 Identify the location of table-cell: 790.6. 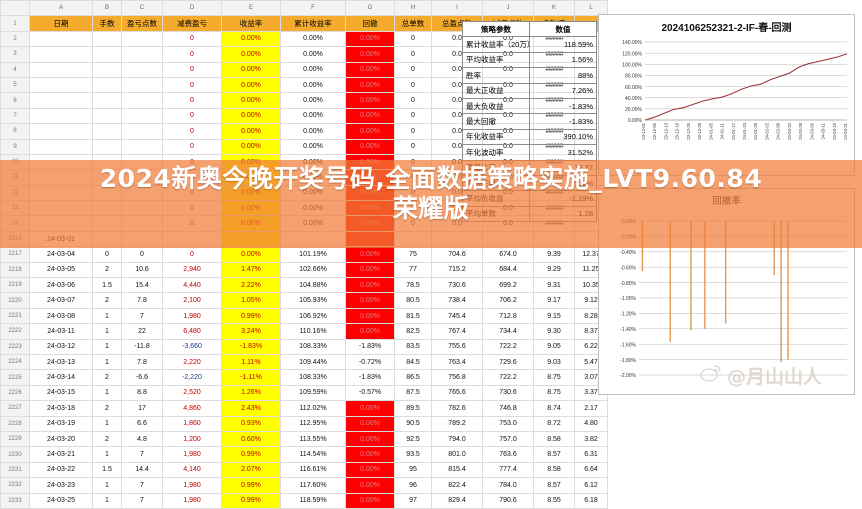
(508, 500).